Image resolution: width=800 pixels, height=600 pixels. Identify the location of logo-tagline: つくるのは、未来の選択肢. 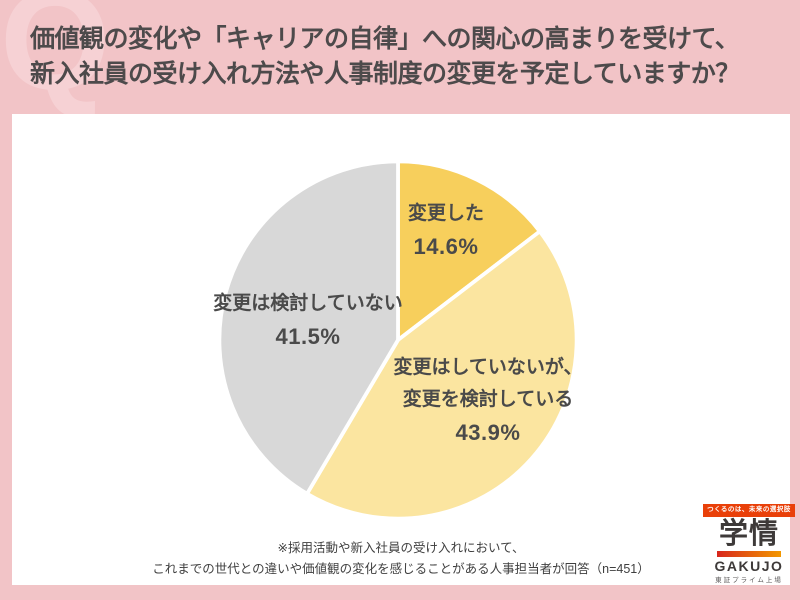
(749, 510).